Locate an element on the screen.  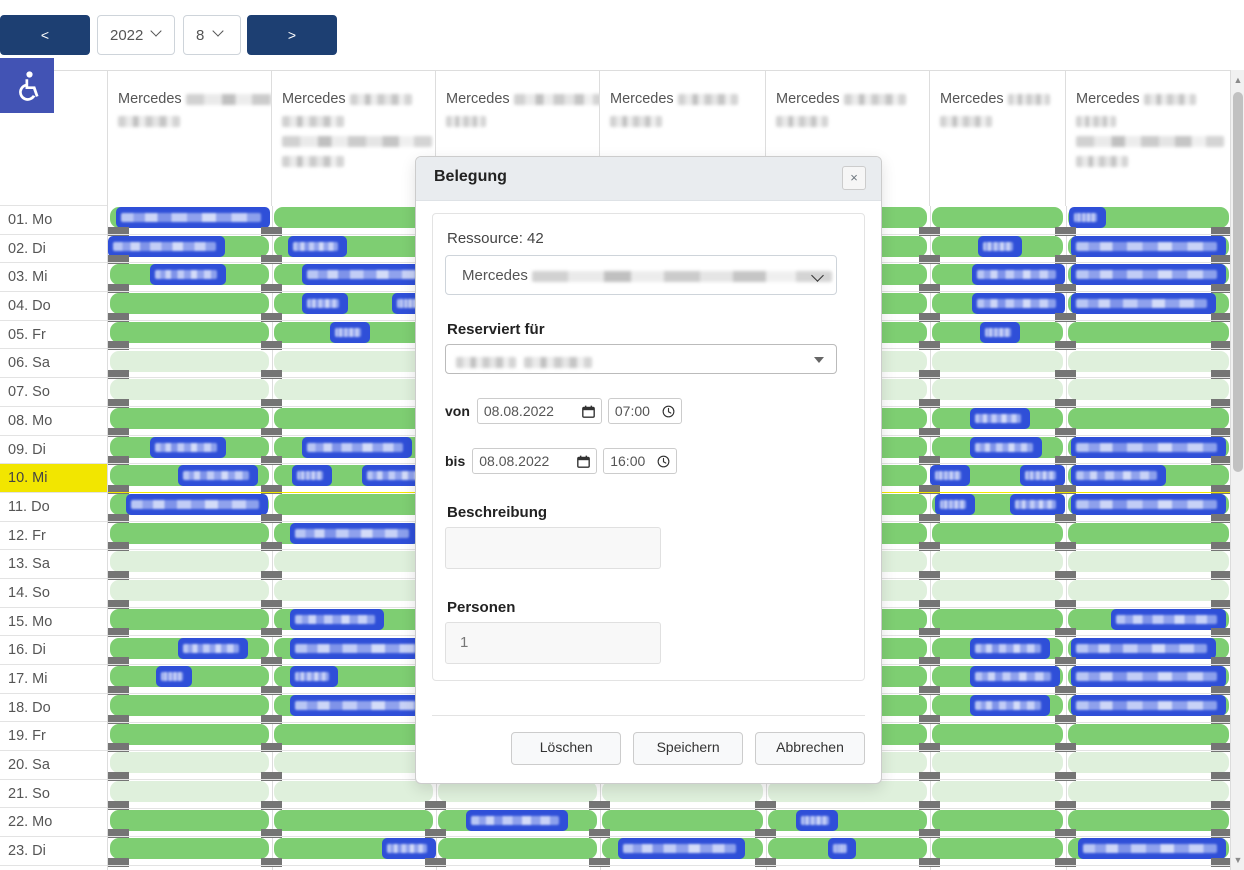
day-label-cell: 13. Sa is located at coordinates (53, 564).